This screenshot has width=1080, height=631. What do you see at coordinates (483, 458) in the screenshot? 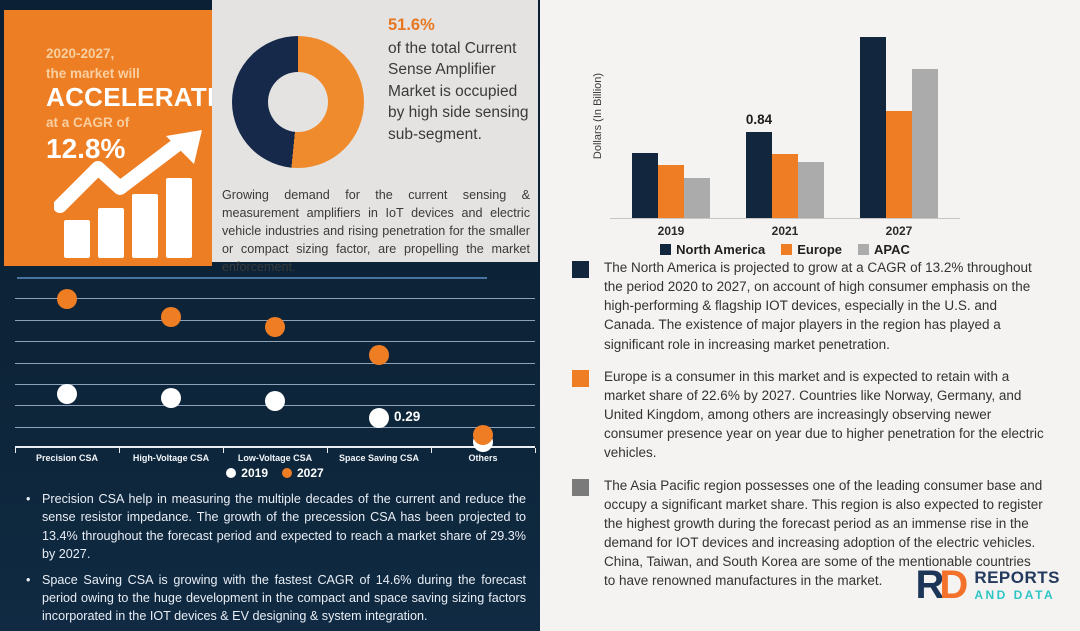
I see `dot-plot-category-label: Others` at bounding box center [483, 458].